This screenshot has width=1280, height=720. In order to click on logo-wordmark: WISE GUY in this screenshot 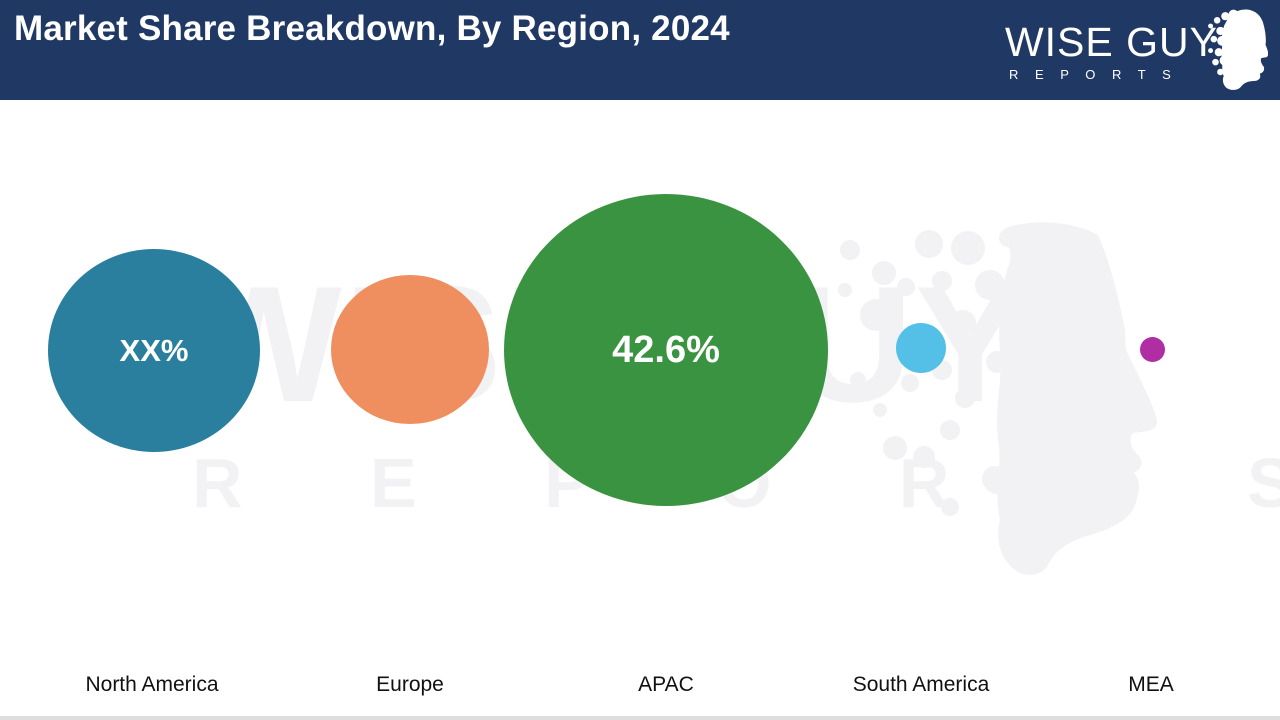, I will do `click(1111, 42)`.